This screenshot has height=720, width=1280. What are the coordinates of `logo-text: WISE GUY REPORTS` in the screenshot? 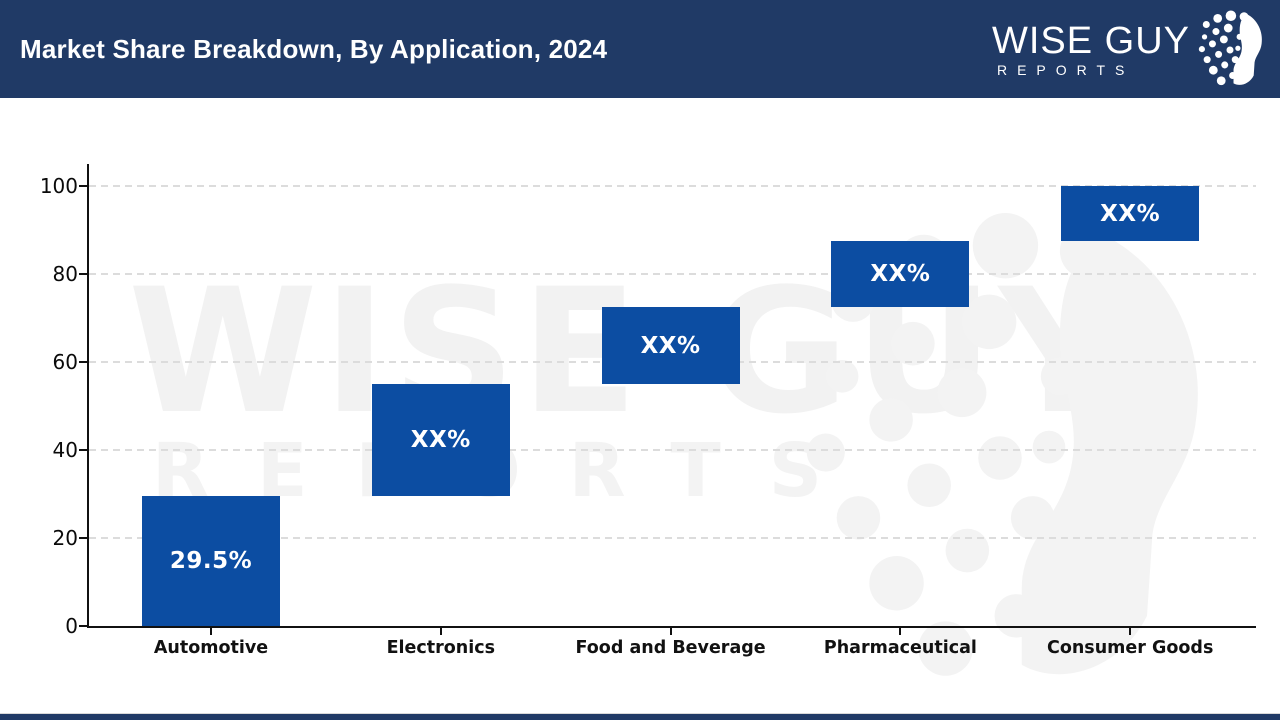 It's located at (1091, 49).